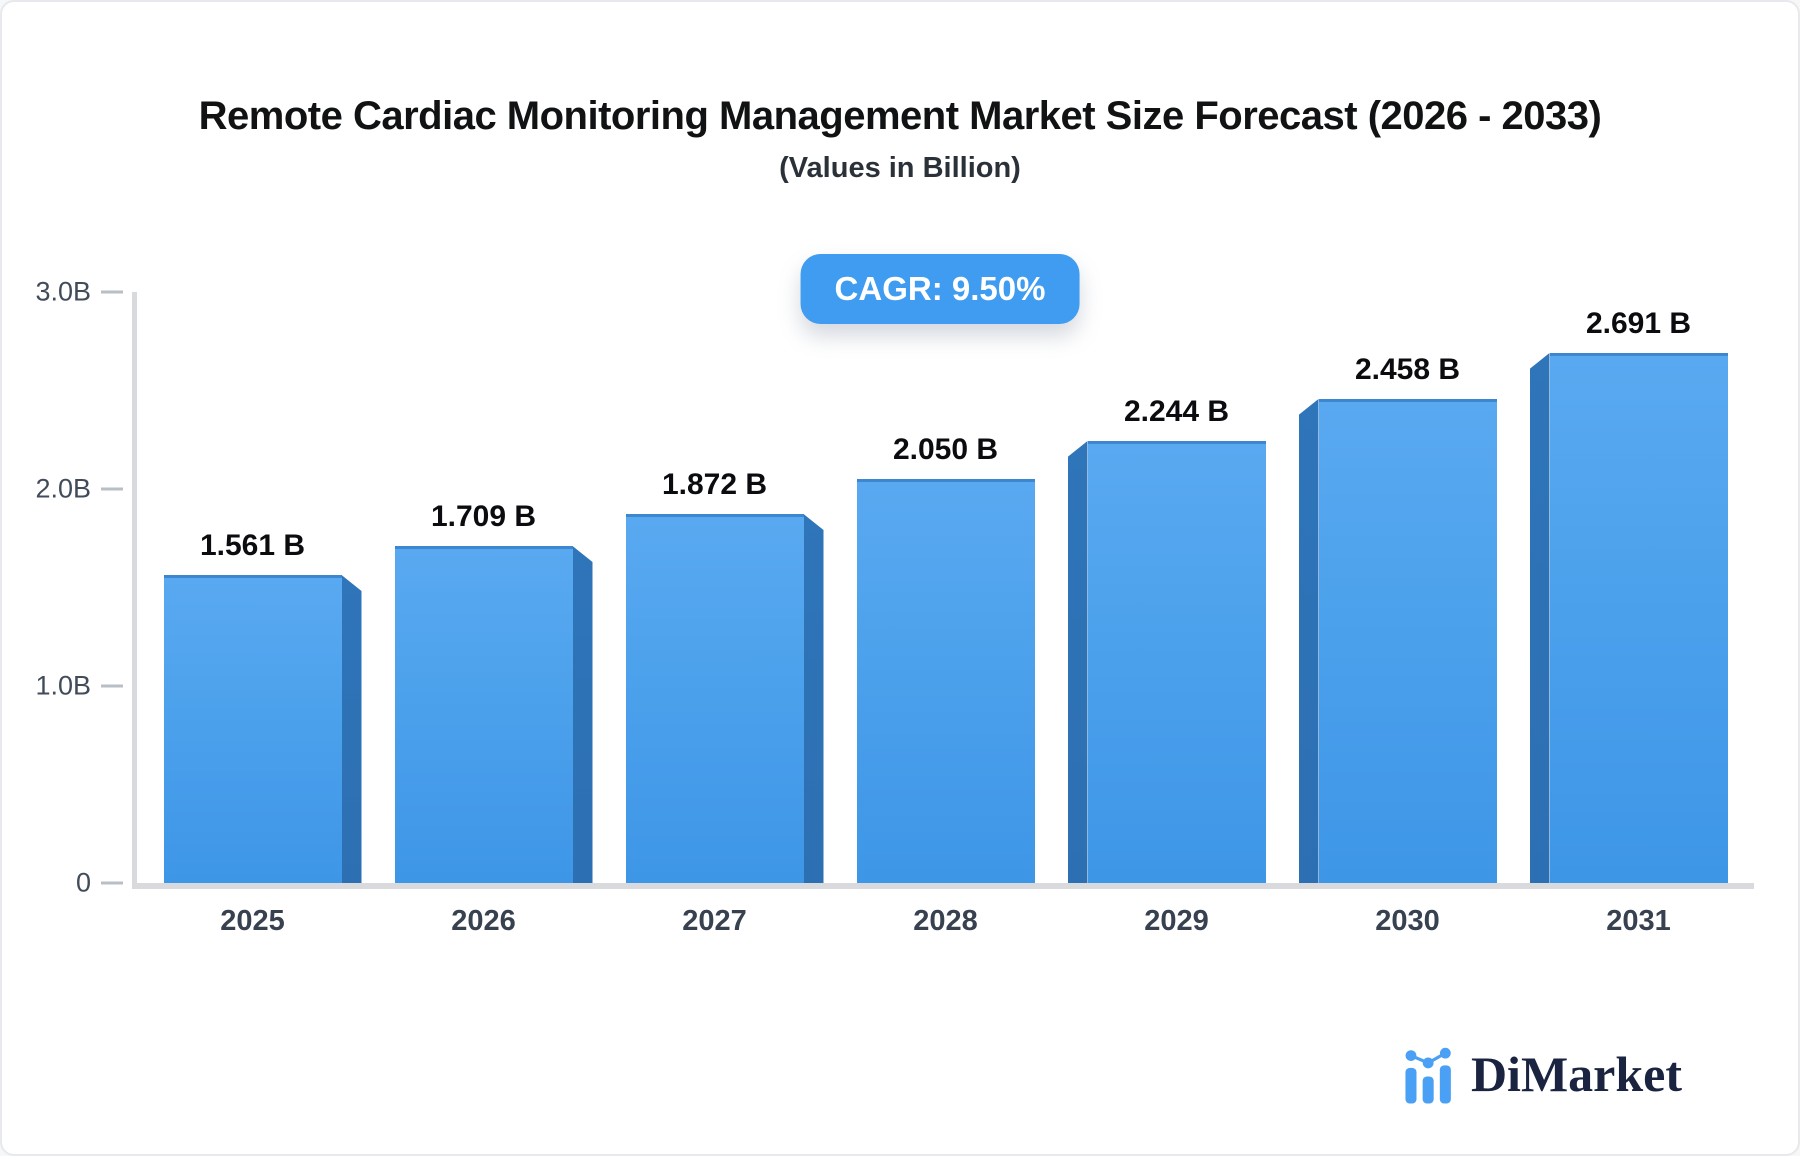  What do you see at coordinates (63, 685) in the screenshot?
I see `y-axis-tick-label: 1.0B` at bounding box center [63, 685].